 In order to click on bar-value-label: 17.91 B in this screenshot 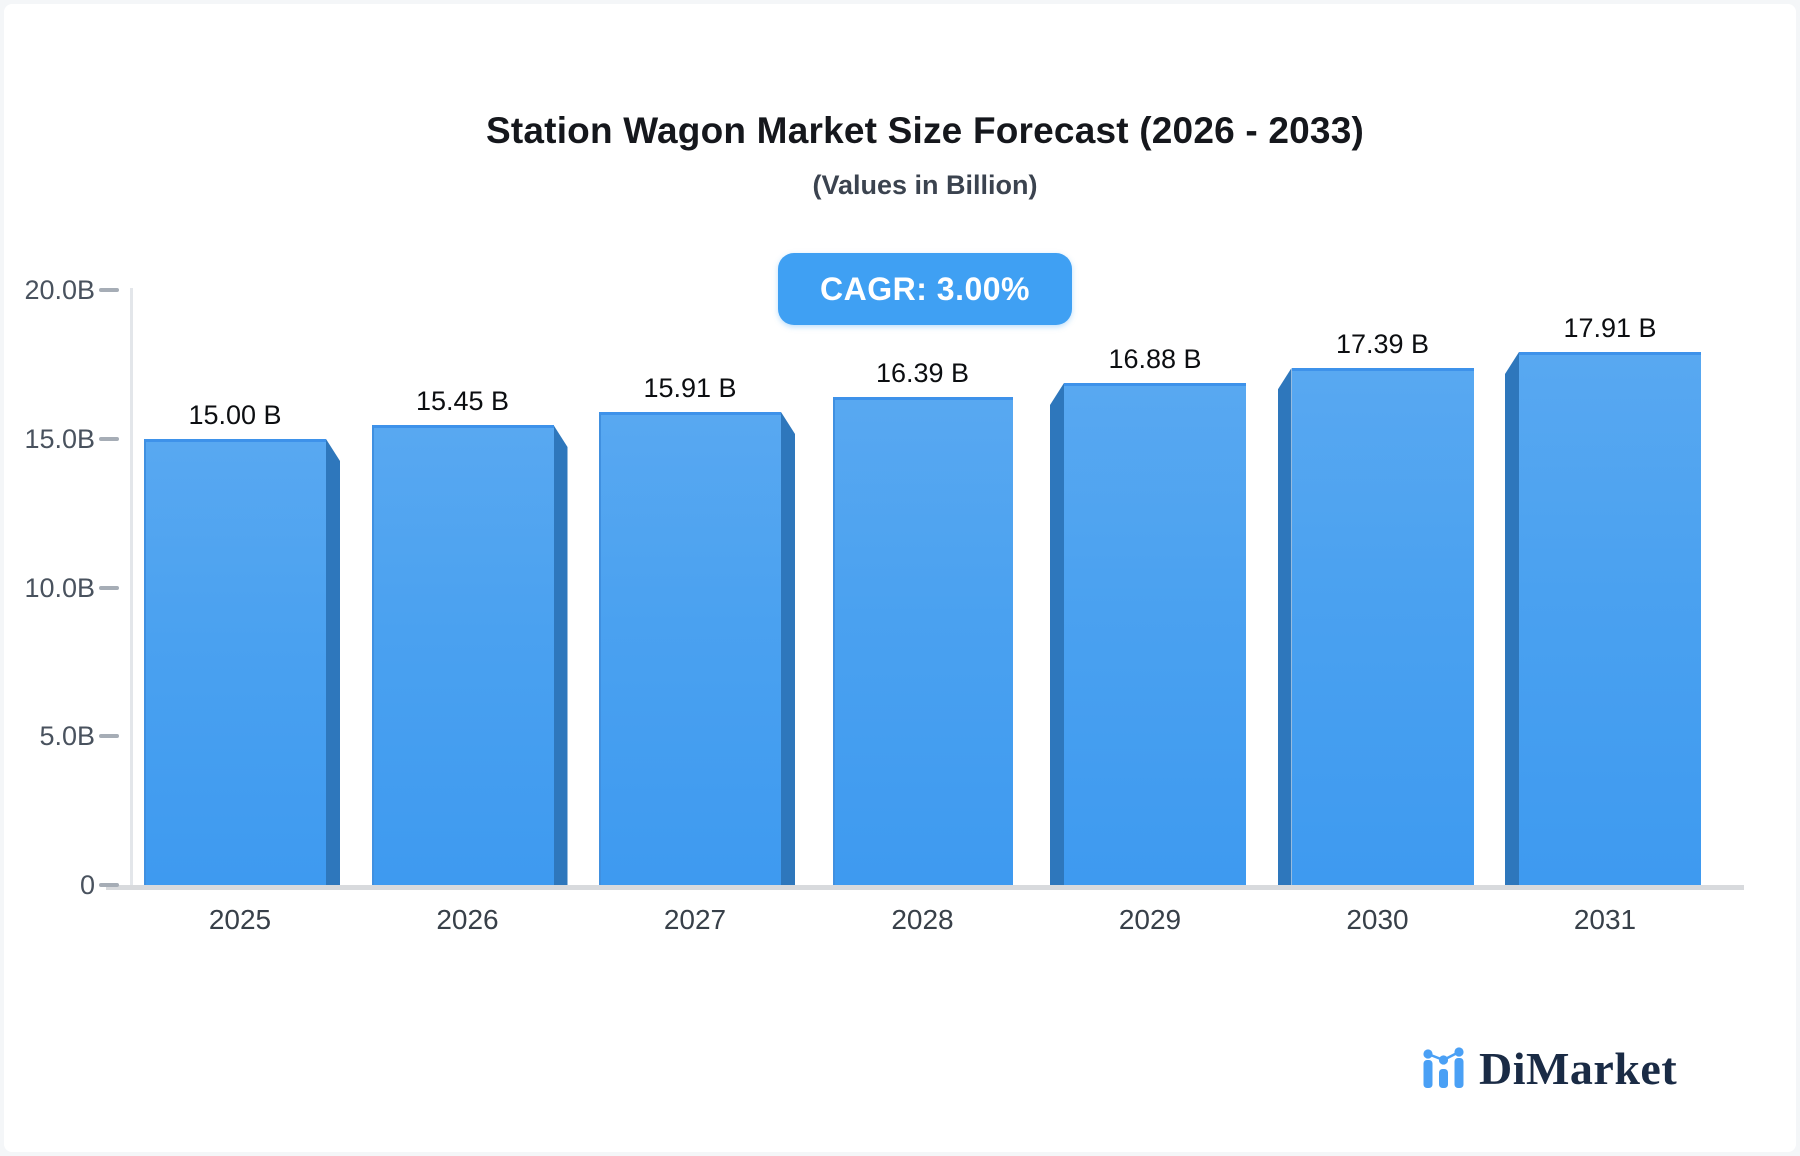, I will do `click(1610, 328)`.